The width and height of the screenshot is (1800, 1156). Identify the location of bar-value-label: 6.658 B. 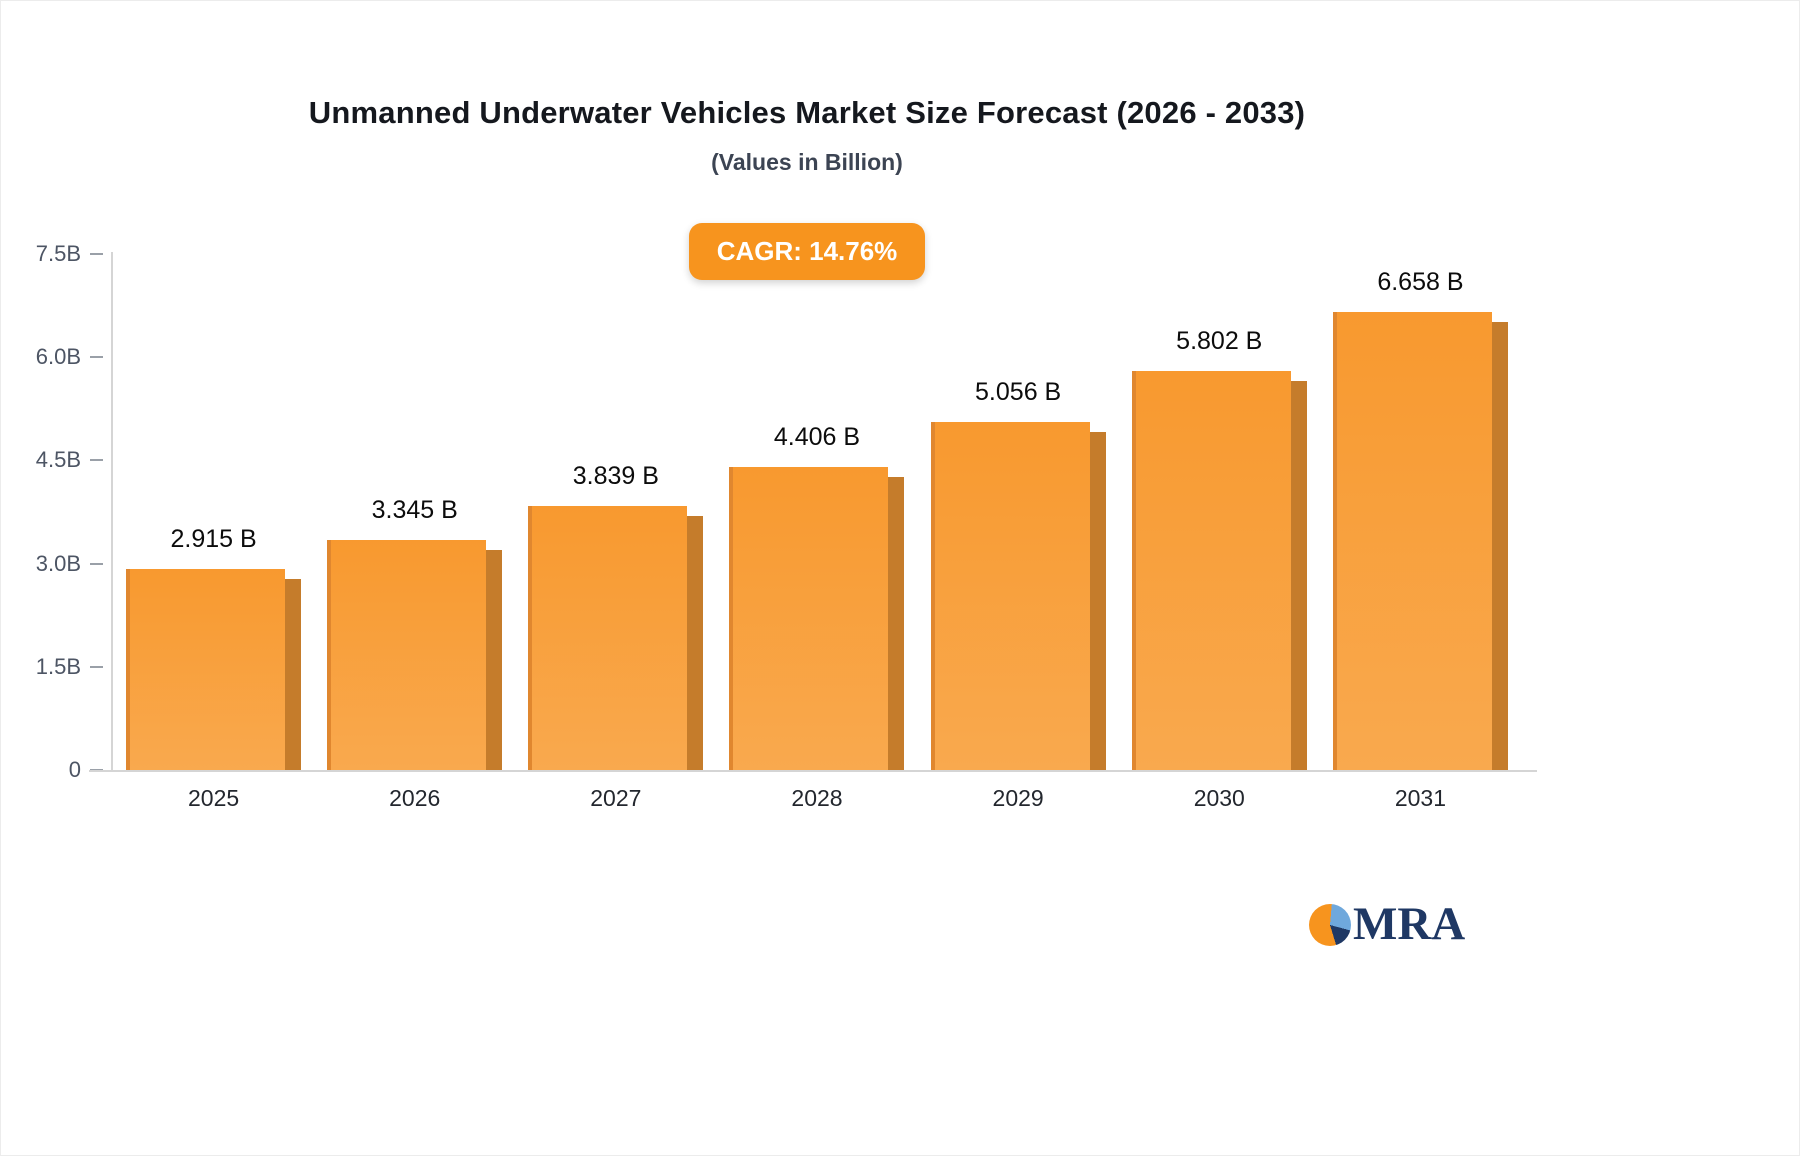
(1420, 281).